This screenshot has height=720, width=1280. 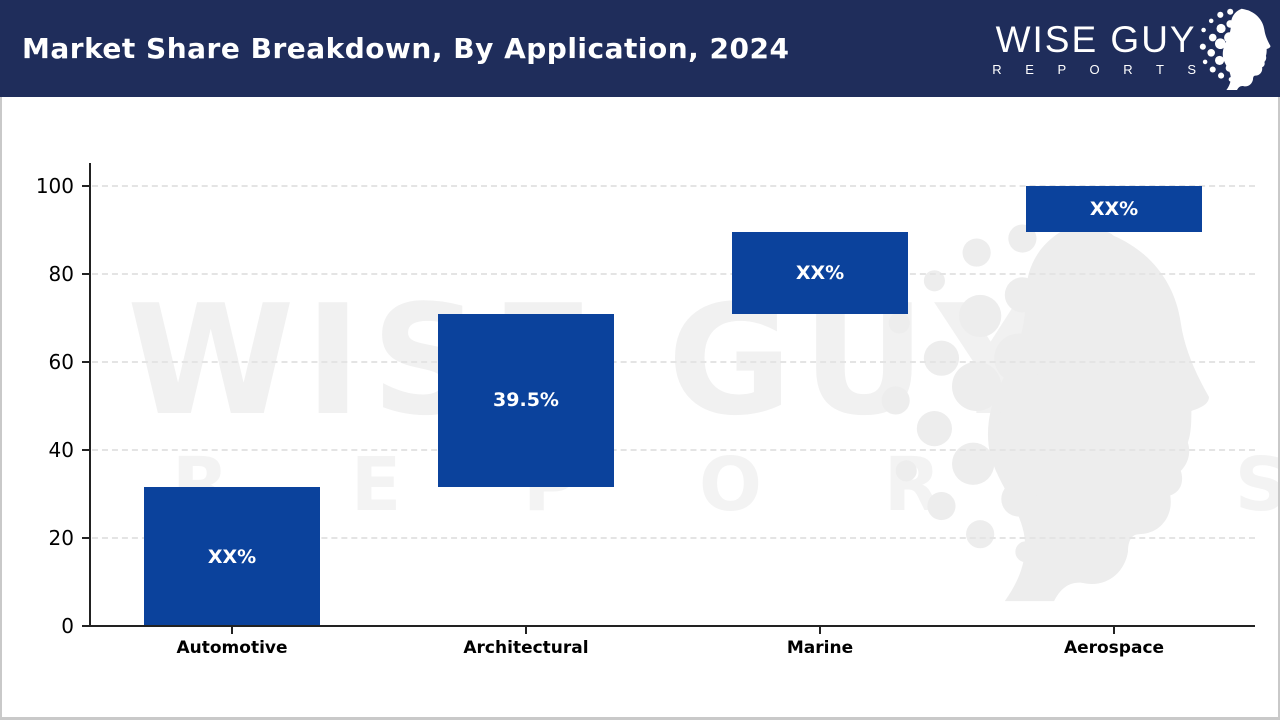 I want to click on logo-wordmark-bottom: R E P O R T S, so click(x=1099, y=69).